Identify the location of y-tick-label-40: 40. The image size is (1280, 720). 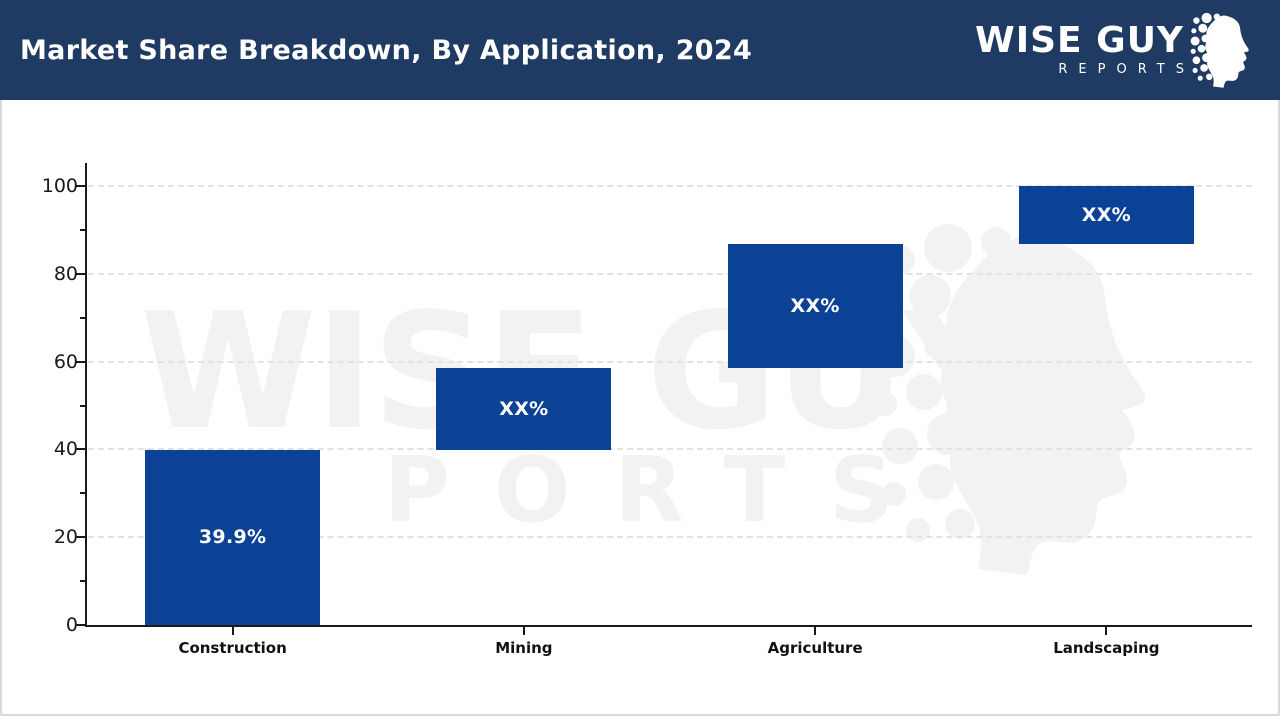
(65, 449).